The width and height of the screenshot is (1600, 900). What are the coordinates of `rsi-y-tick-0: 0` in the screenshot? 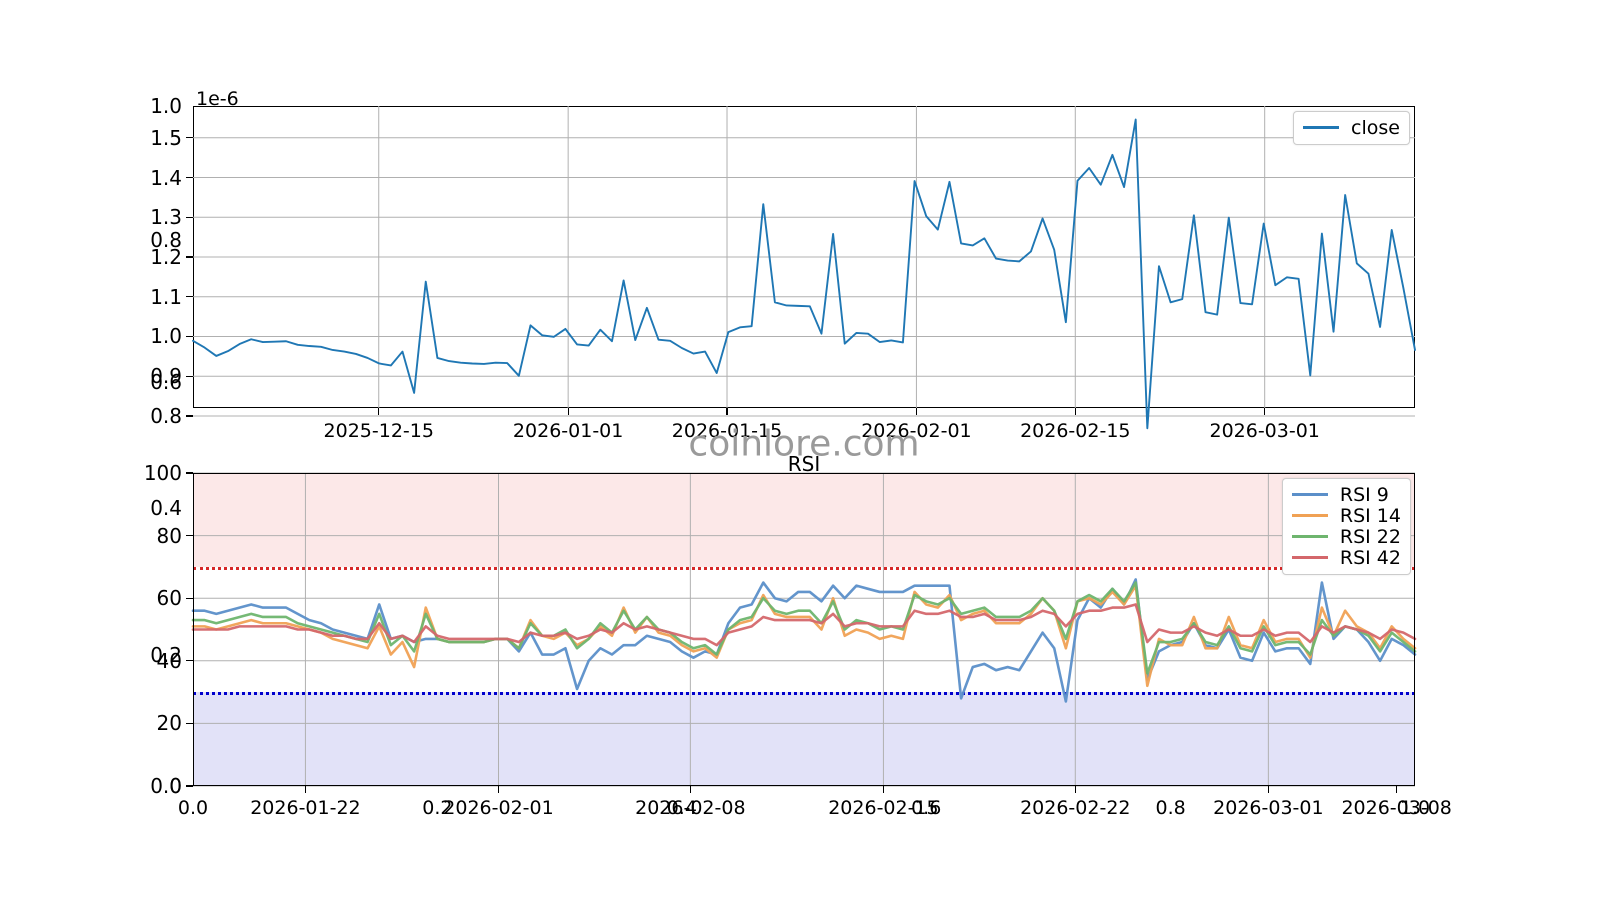 It's located at (175, 786).